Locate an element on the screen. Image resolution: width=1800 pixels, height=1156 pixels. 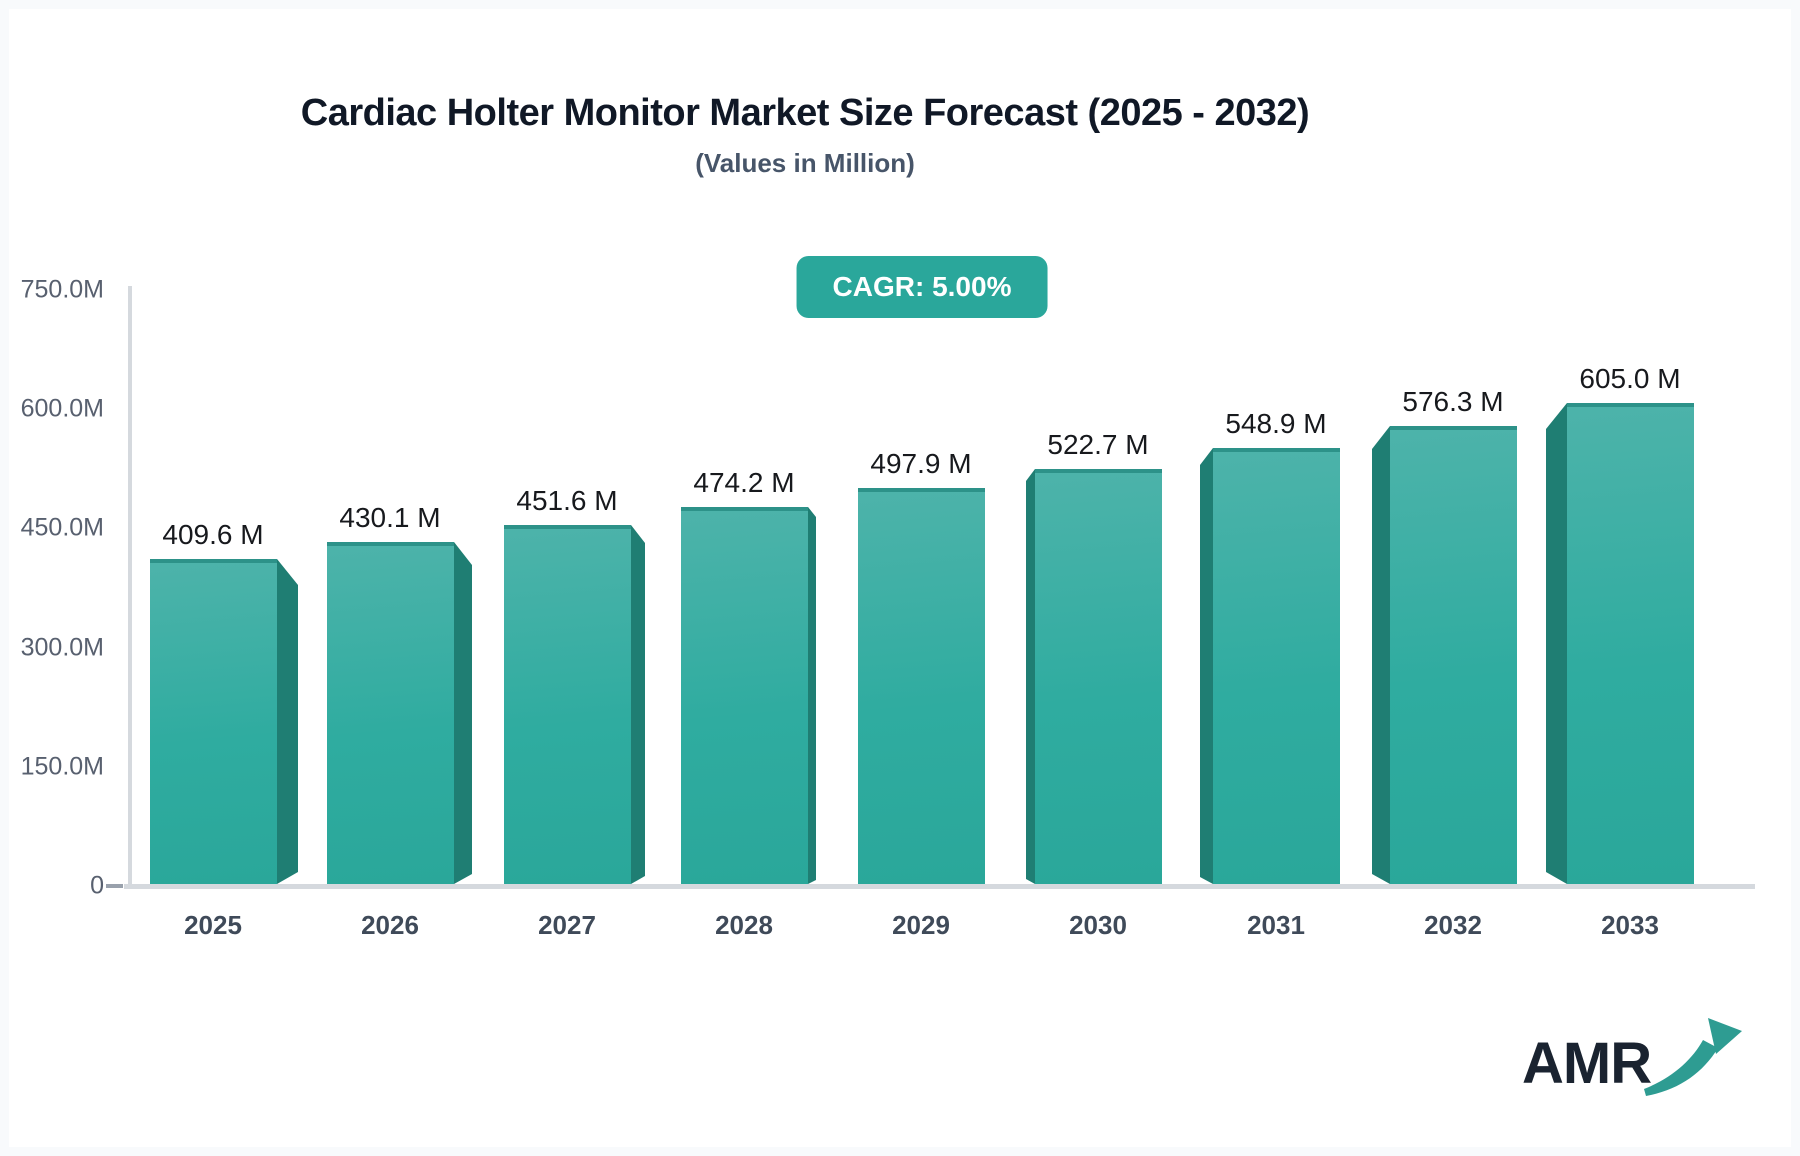
x-axis-label-2028: 2028 is located at coordinates (744, 925).